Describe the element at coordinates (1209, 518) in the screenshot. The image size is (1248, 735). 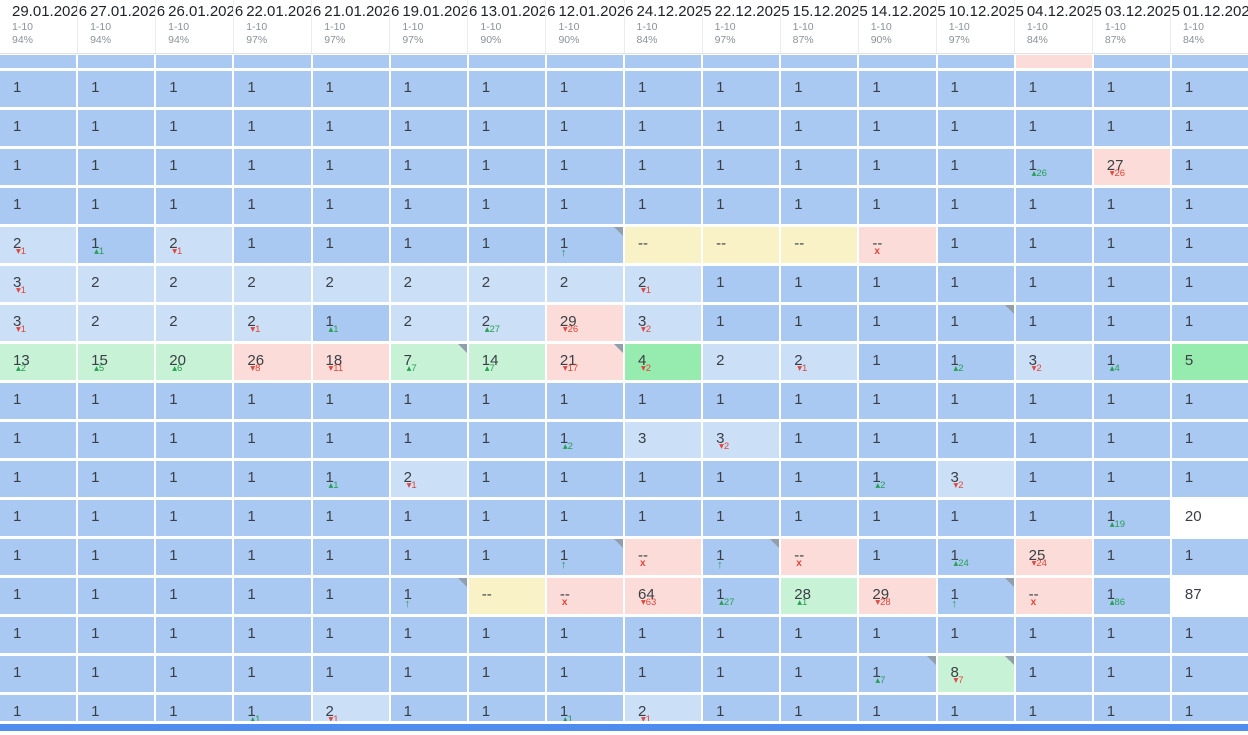
I see `grid-cell: 20` at that location.